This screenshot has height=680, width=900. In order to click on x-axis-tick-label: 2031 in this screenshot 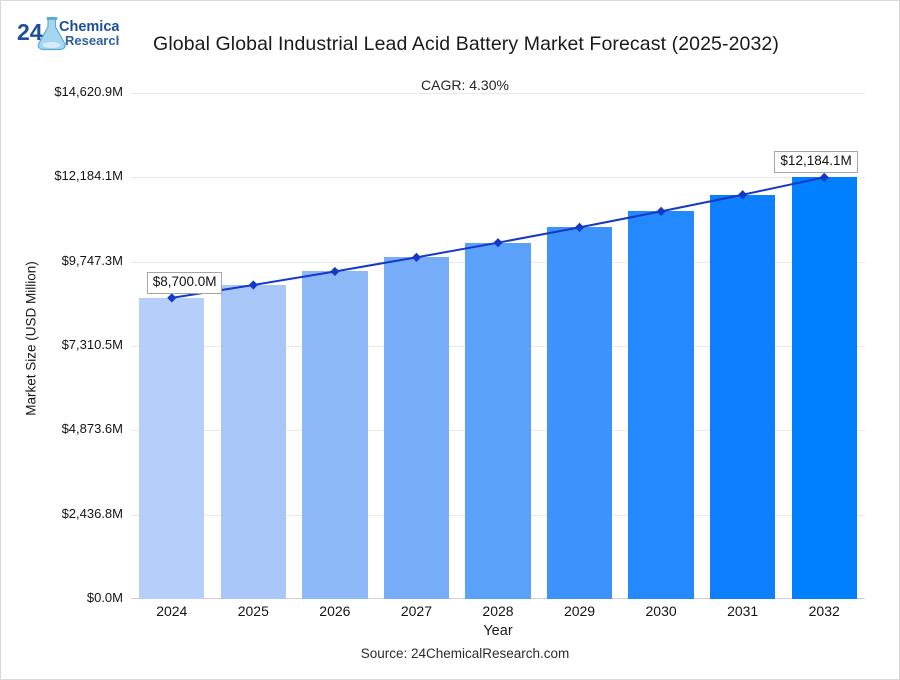, I will do `click(743, 611)`.